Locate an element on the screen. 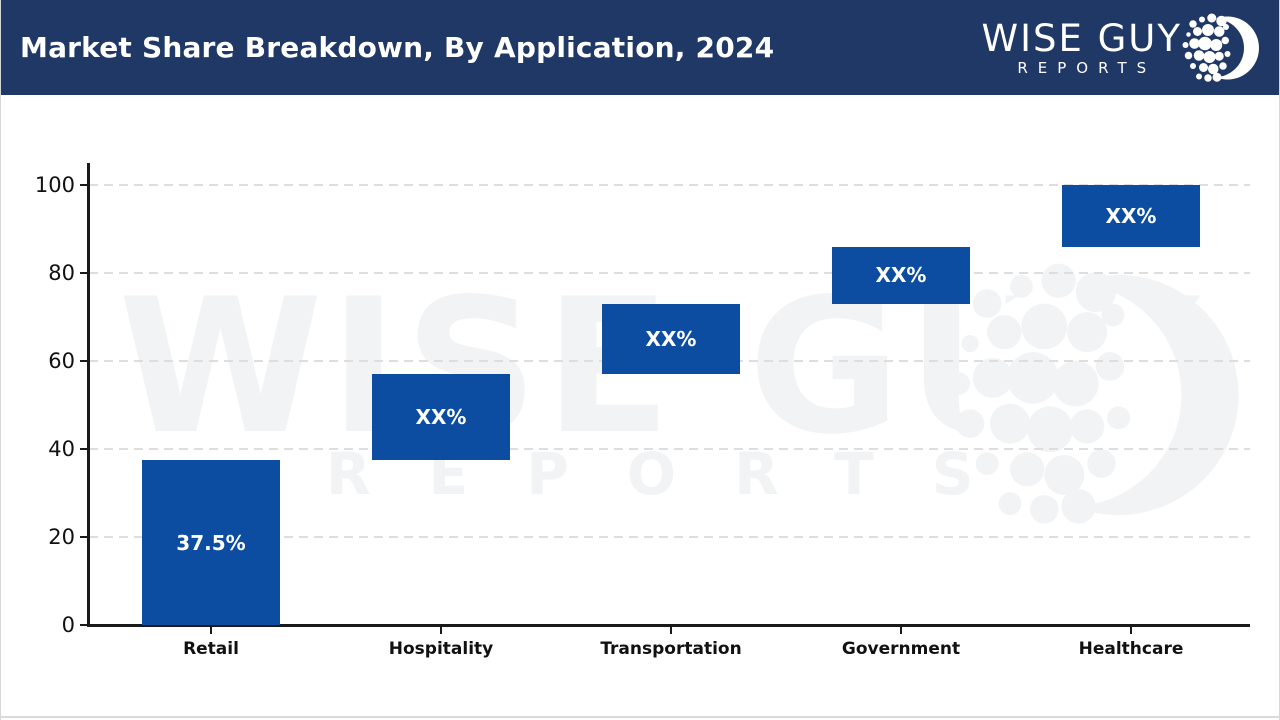 The image size is (1280, 720). x-axis-category-label: Government is located at coordinates (901, 649).